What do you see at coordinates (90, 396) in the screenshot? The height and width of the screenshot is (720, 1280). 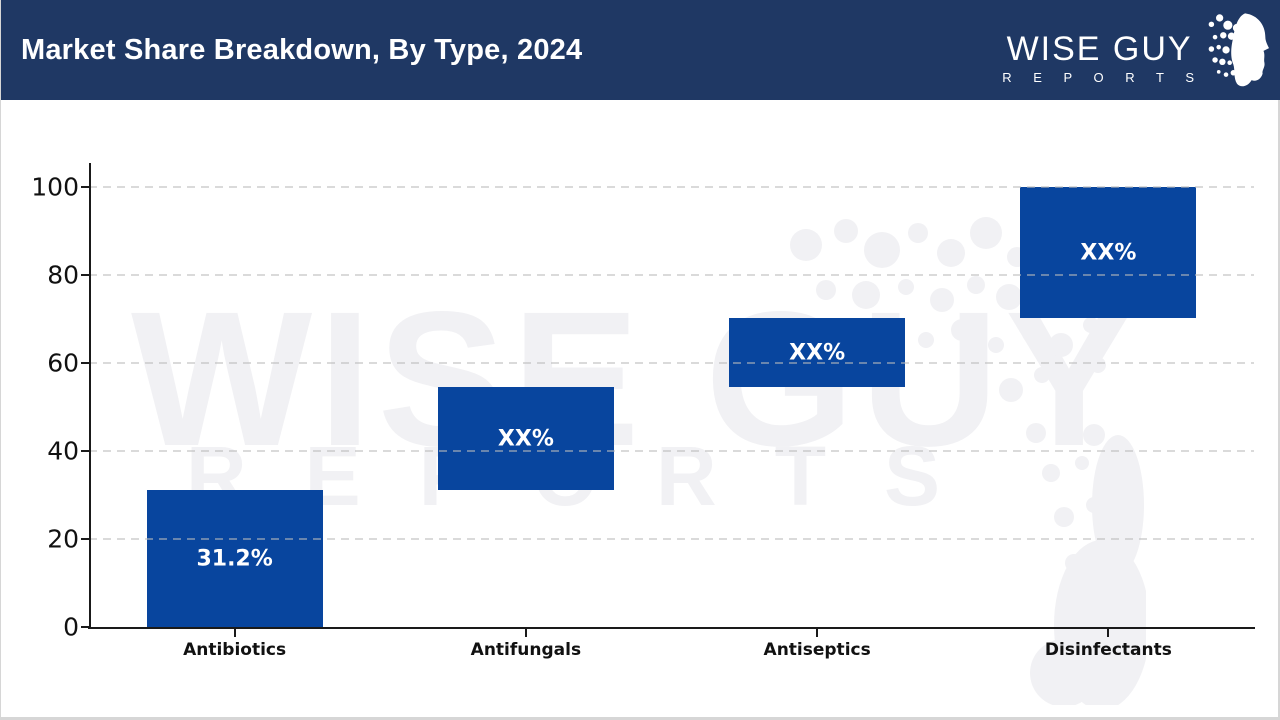 I see `y-axis-spine` at bounding box center [90, 396].